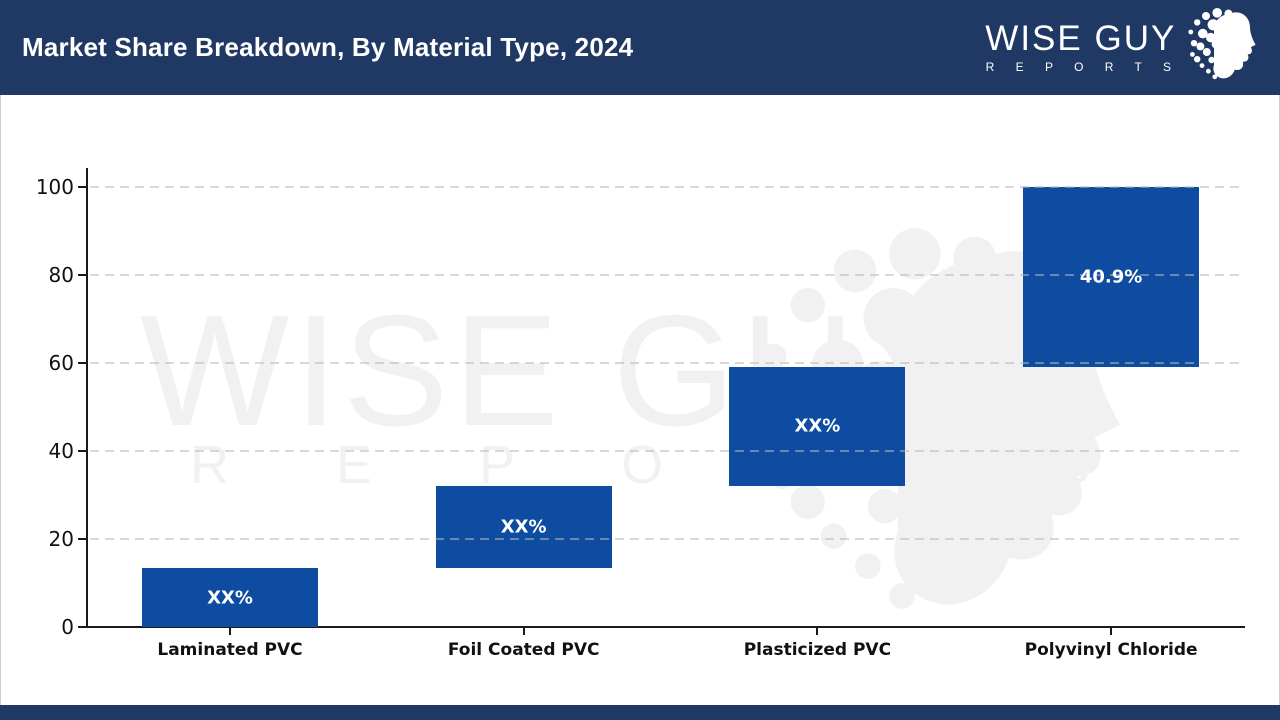 The height and width of the screenshot is (720, 1280). I want to click on logo-subtitle: R E P O R T S, so click(1082, 67).